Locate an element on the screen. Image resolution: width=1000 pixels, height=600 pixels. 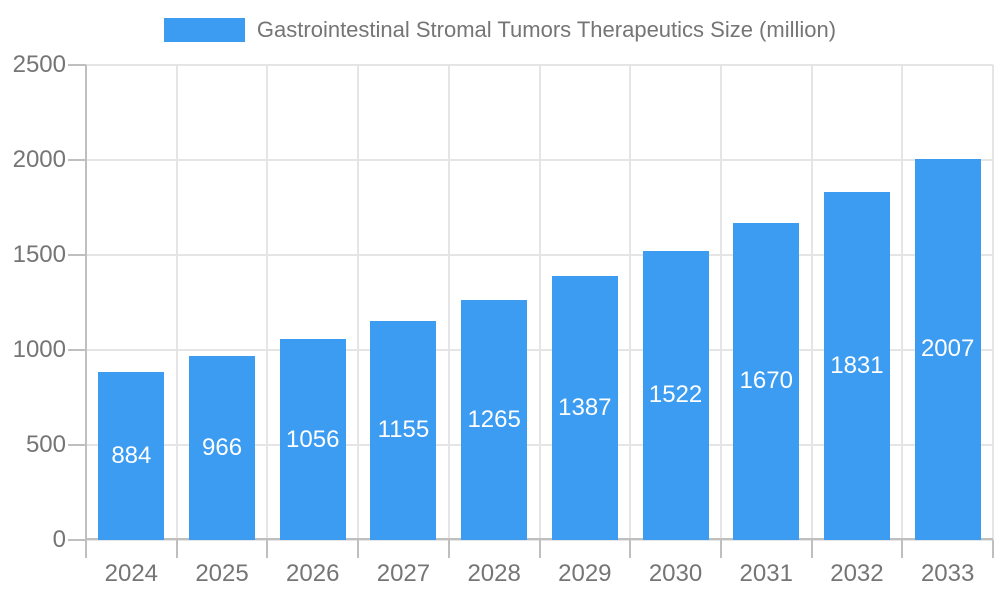
bar-value-label: 1265 is located at coordinates (494, 419).